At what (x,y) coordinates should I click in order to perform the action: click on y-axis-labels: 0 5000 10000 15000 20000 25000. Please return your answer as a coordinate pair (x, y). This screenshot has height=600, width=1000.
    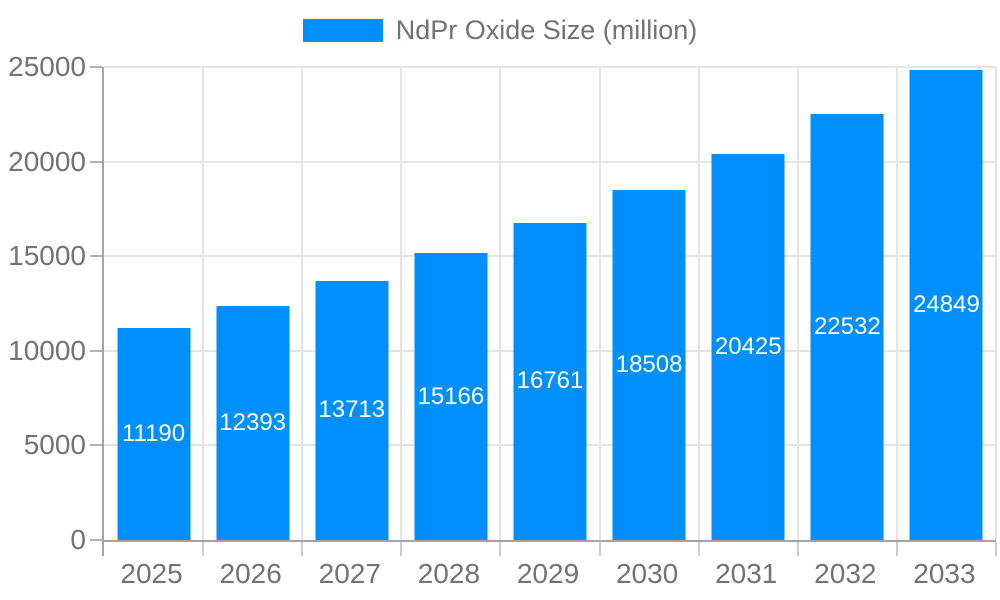
    Looking at the image, I should click on (43, 303).